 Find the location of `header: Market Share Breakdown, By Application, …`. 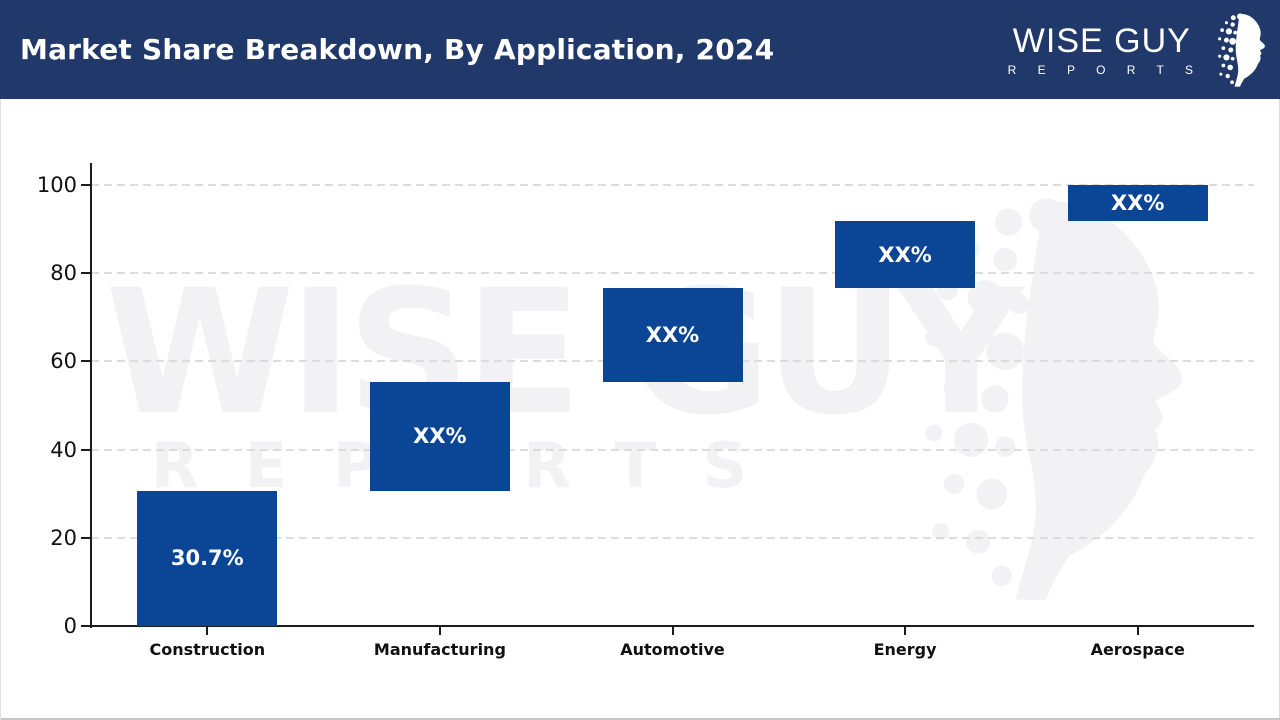

header: Market Share Breakdown, By Application, … is located at coordinates (640, 49).